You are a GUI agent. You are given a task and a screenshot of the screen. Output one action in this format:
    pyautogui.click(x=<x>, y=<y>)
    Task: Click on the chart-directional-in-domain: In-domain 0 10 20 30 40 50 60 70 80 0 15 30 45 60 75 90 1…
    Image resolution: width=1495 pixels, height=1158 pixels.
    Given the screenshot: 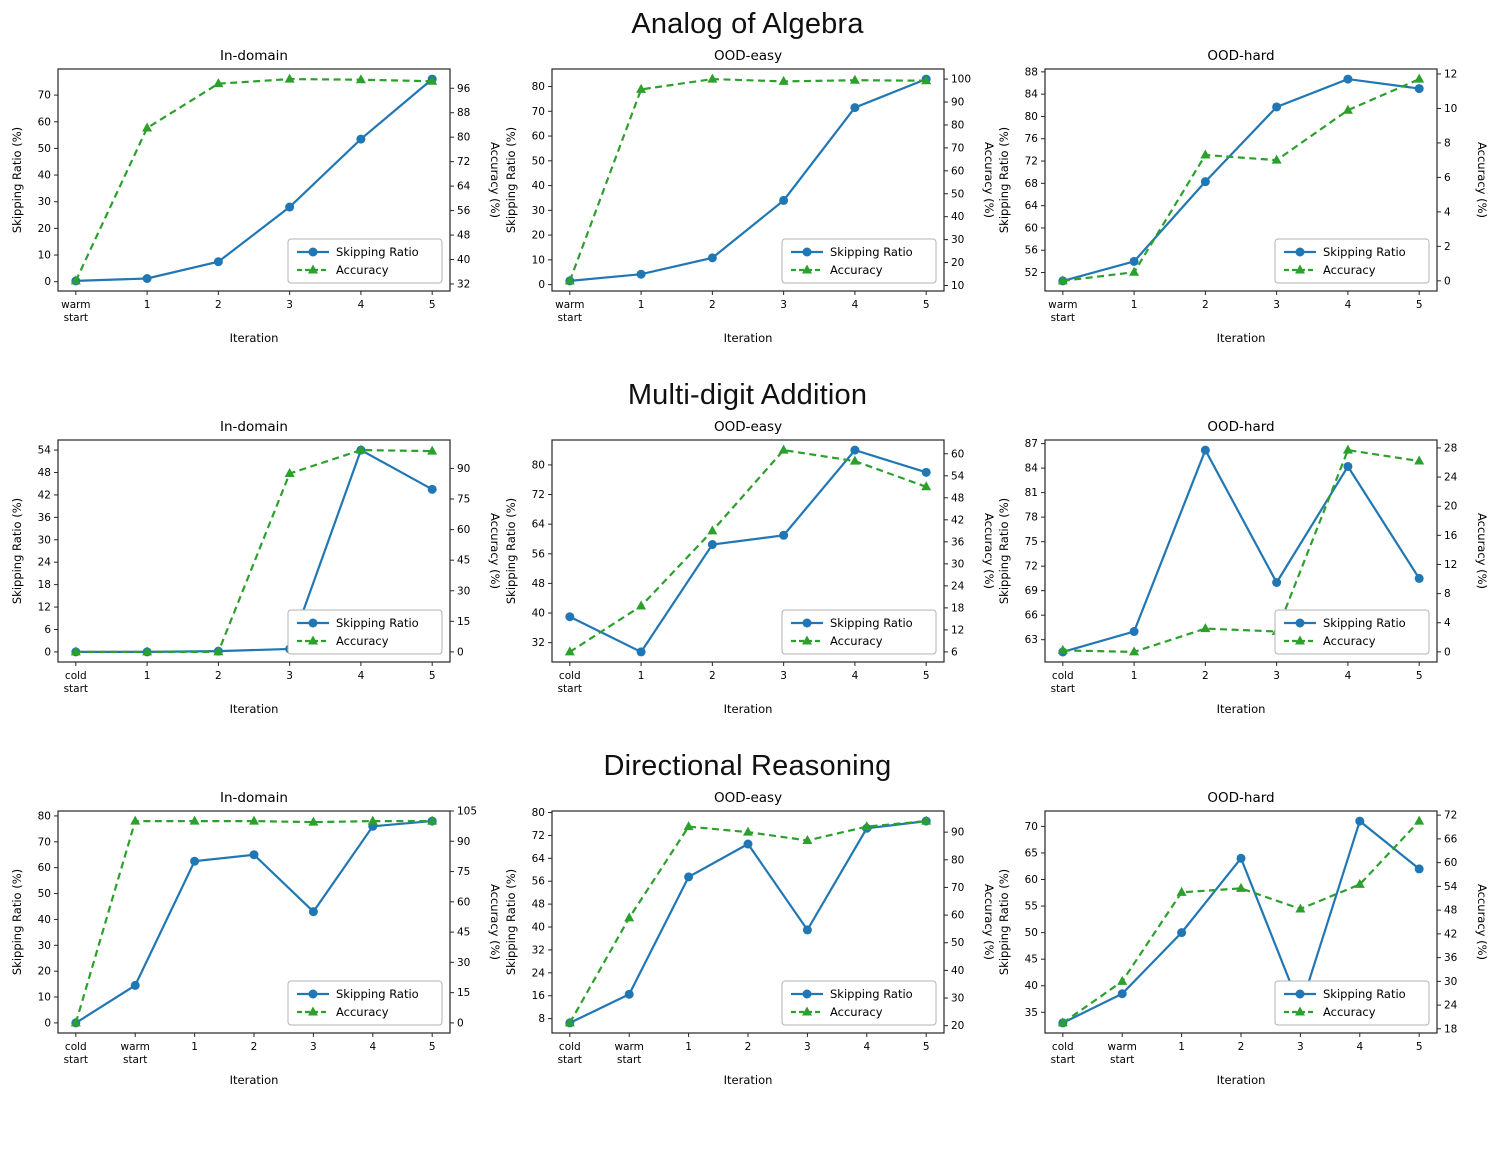 What is the action you would take?
    pyautogui.click(x=255, y=941)
    